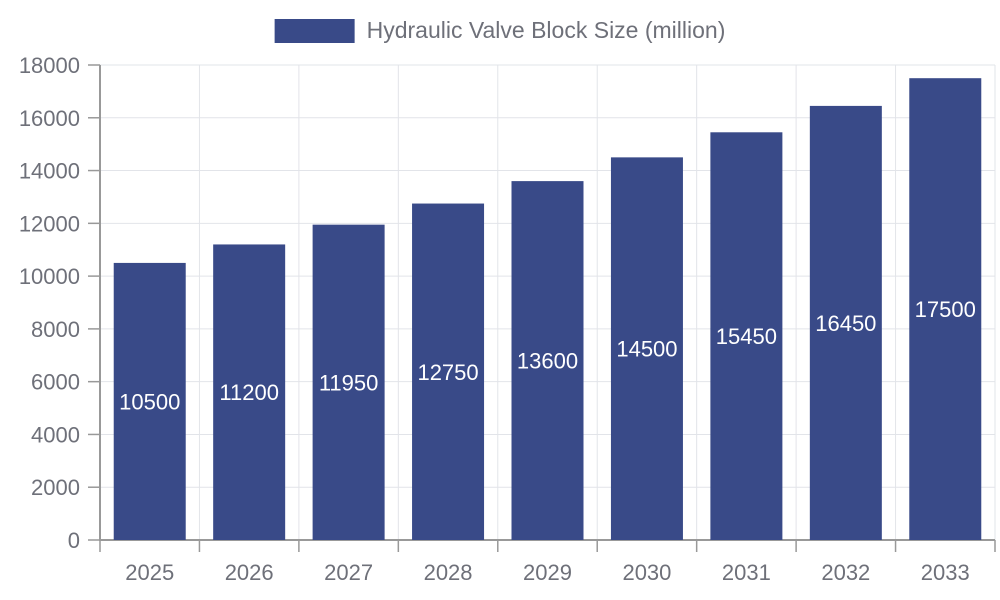 The height and width of the screenshot is (600, 1000). I want to click on bar-2031, so click(746, 336).